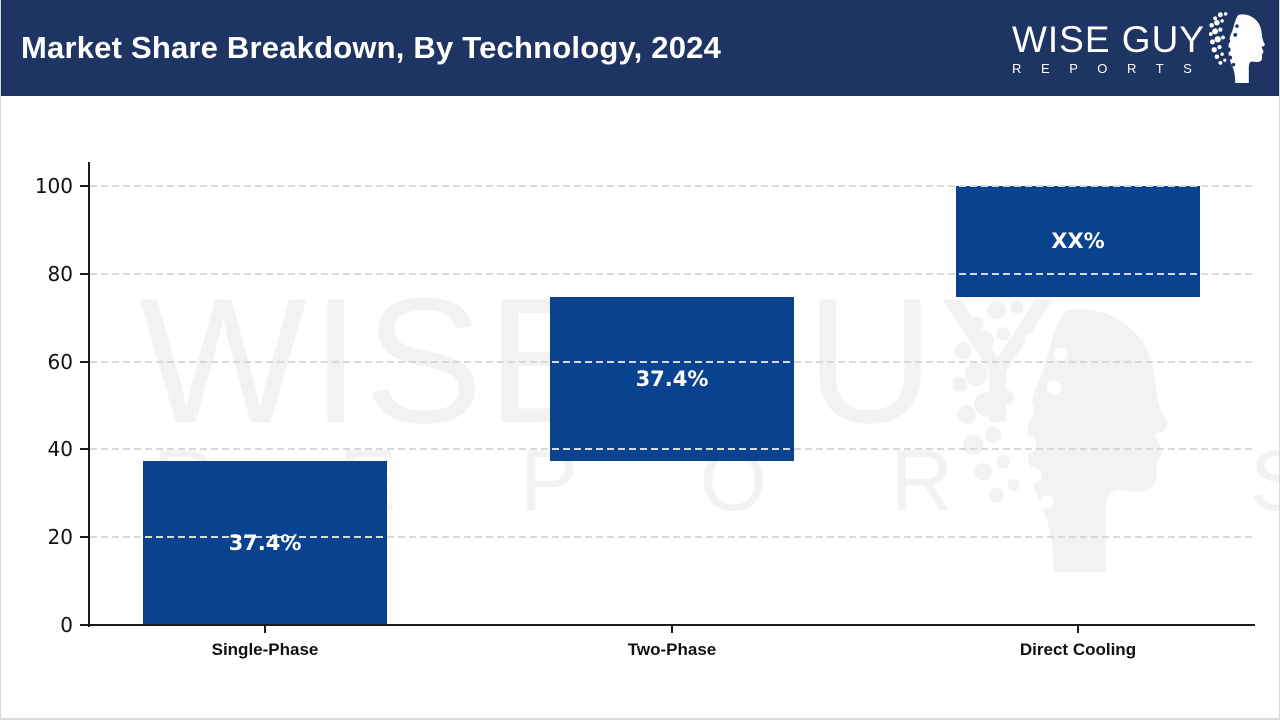 The width and height of the screenshot is (1280, 720). I want to click on brand-face-icon, so click(1237, 48).